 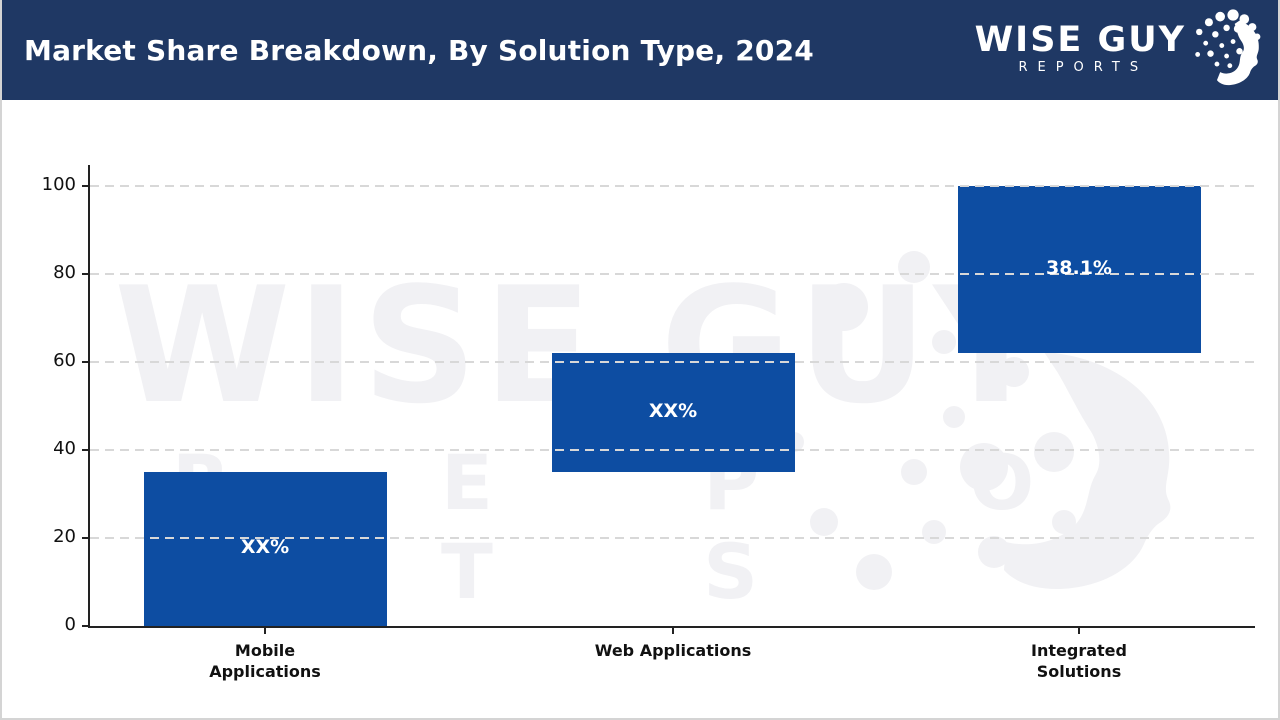 I want to click on brand-logo: WISE GUY REPORTS, so click(x=1118, y=48).